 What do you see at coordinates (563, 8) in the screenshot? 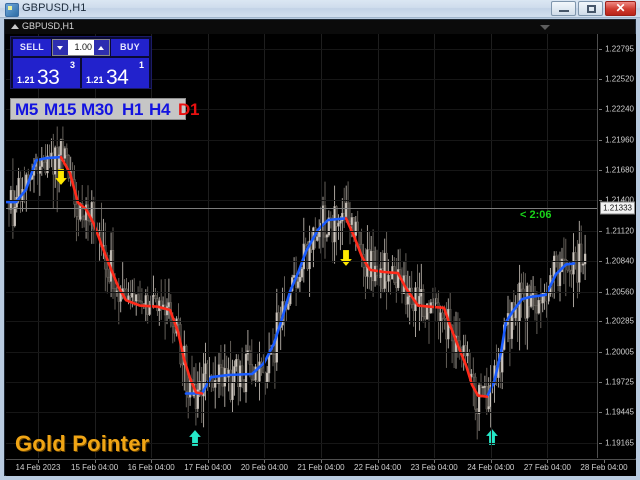
I see `minimize-button` at bounding box center [563, 8].